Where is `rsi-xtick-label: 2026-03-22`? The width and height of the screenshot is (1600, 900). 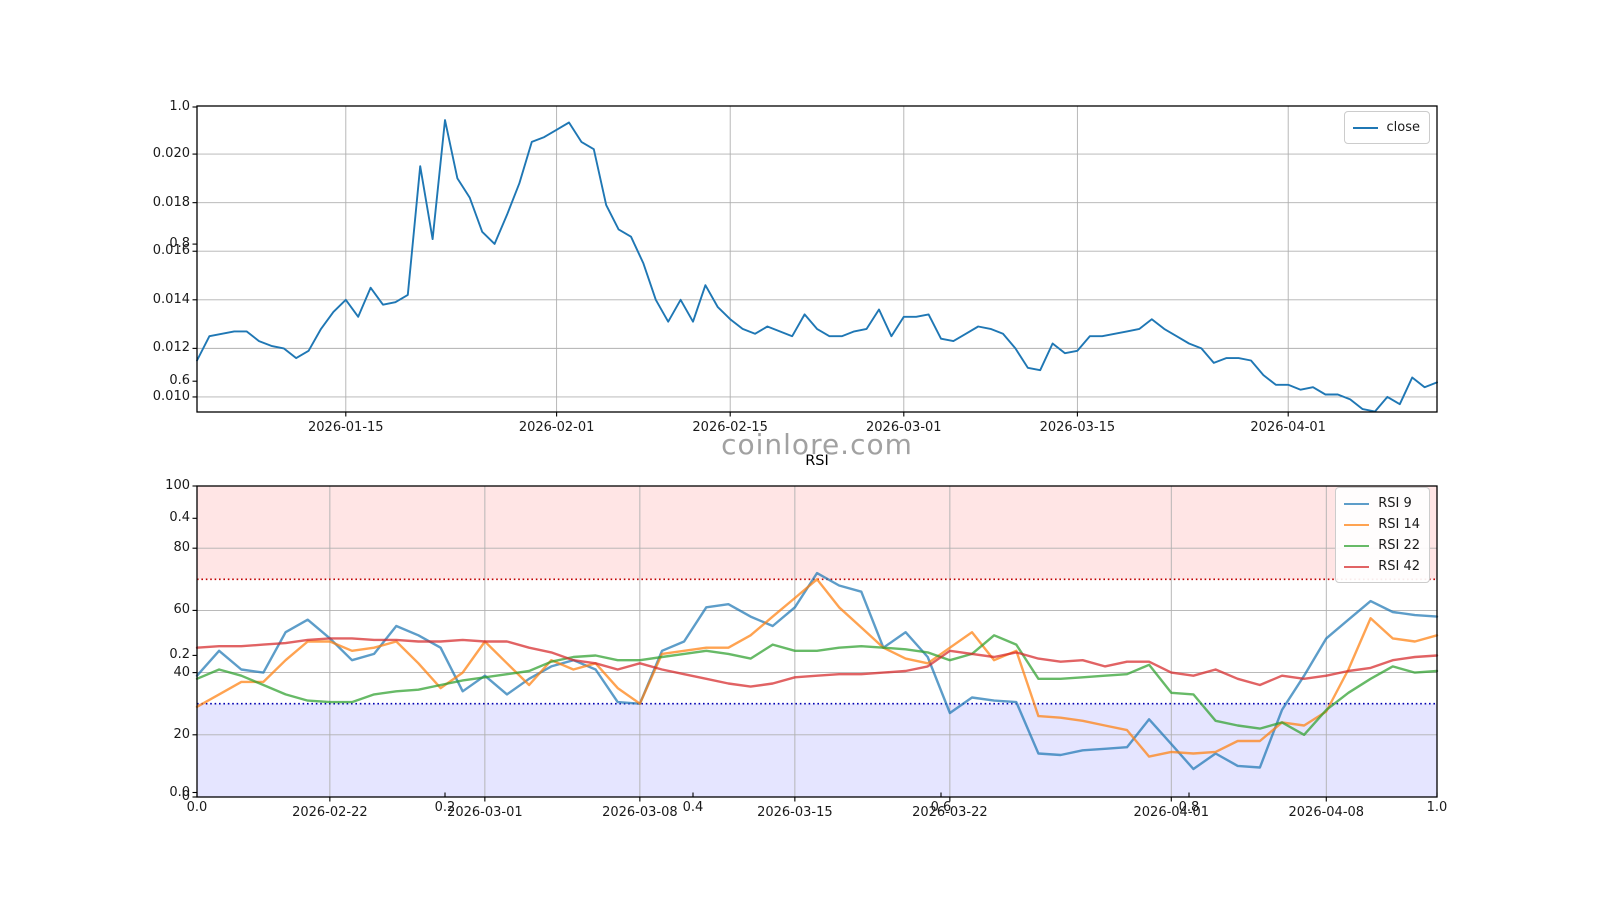
rsi-xtick-label: 2026-03-22 is located at coordinates (950, 812).